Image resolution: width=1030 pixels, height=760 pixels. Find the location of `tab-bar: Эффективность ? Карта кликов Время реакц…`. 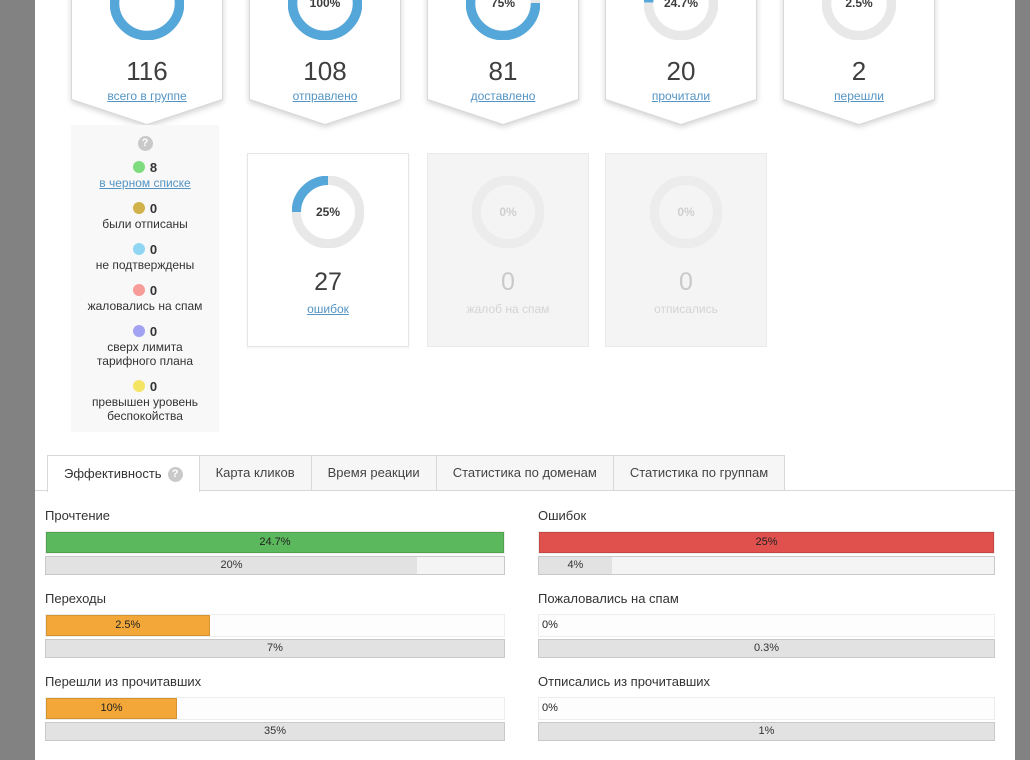

tab-bar: Эффективность ? Карта кликов Время реакц… is located at coordinates (416, 473).